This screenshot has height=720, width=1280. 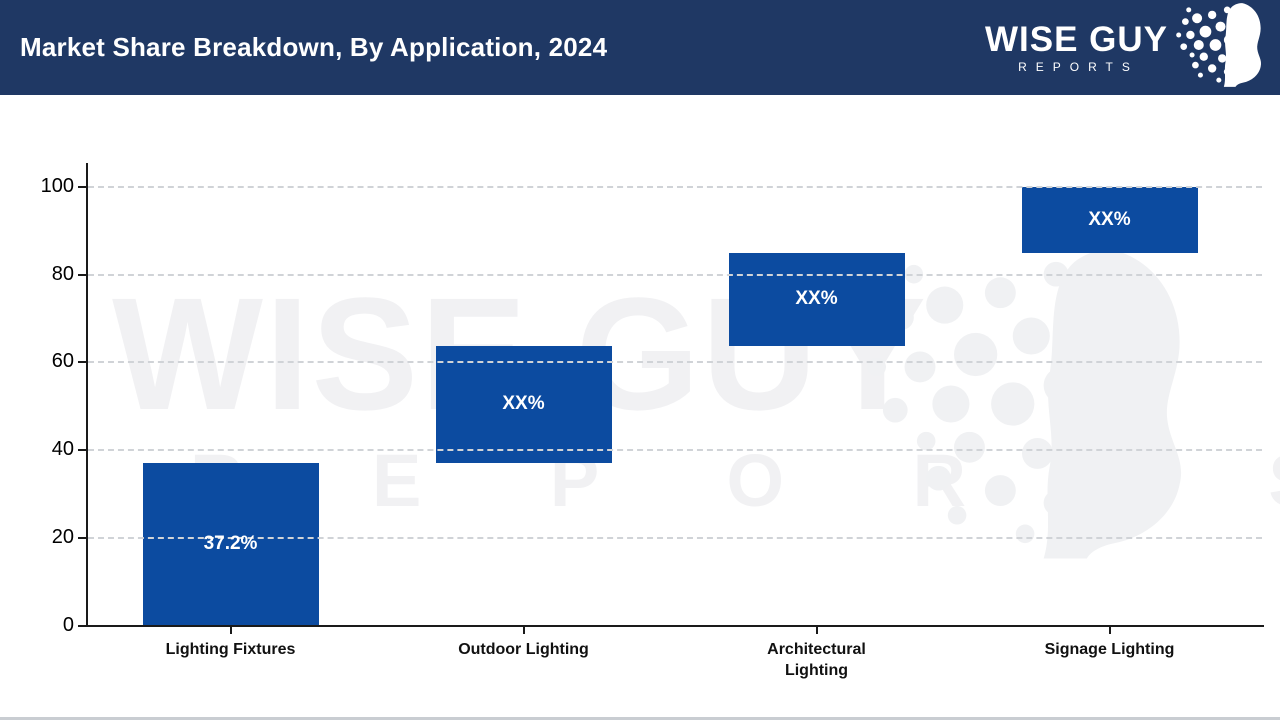 I want to click on wiseguy-logo: WISE GUY REPORTS, so click(x=1124, y=47).